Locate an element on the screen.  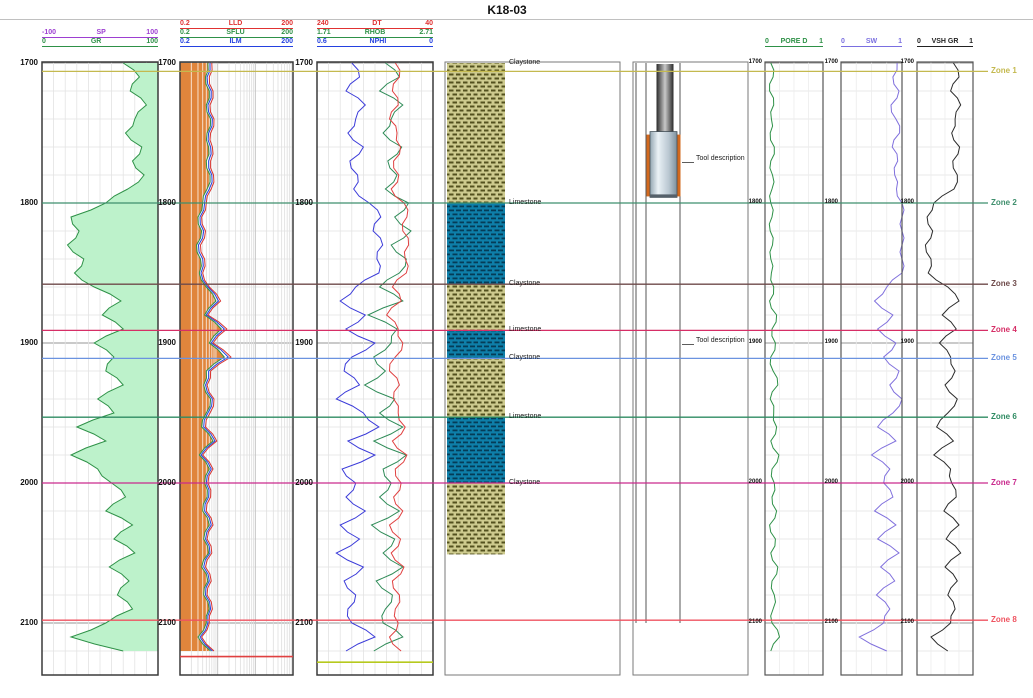
header-track8-vsh-gr: 0 VSH GR 1 is located at coordinates (945, 42).